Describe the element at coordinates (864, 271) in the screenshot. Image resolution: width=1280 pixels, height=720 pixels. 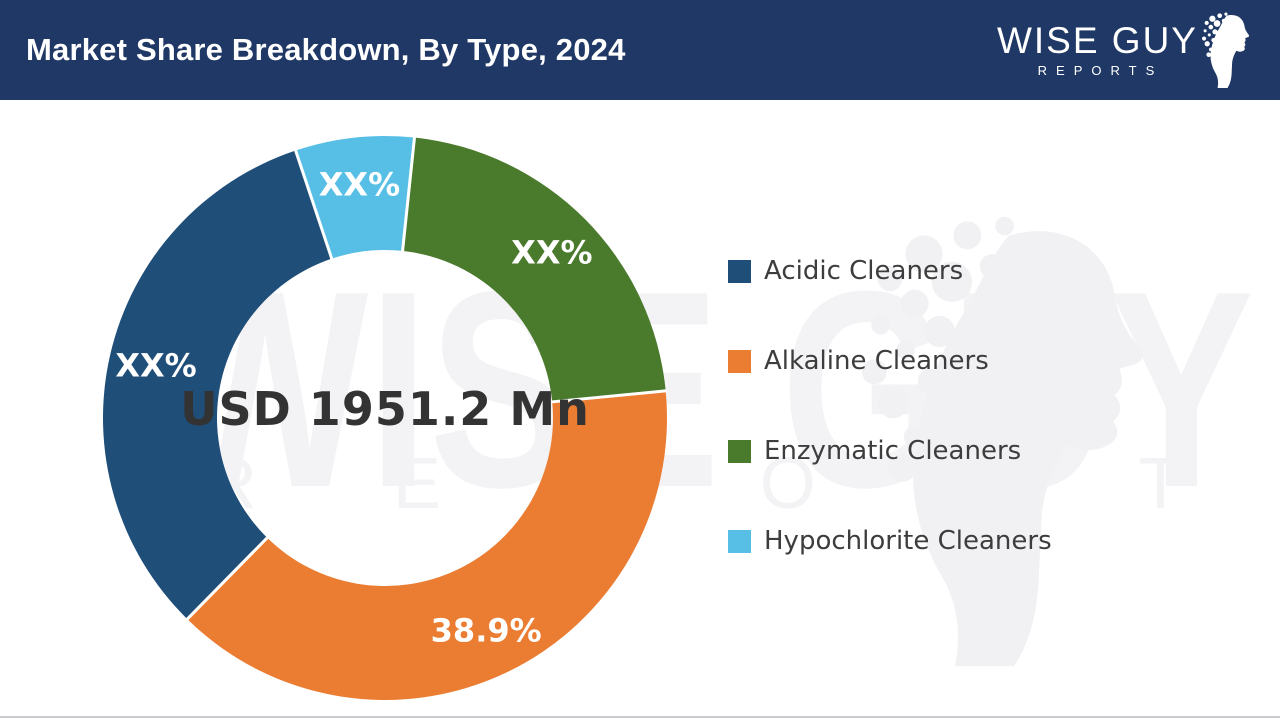
I see `legend-label: Acidic Cleaners` at that location.